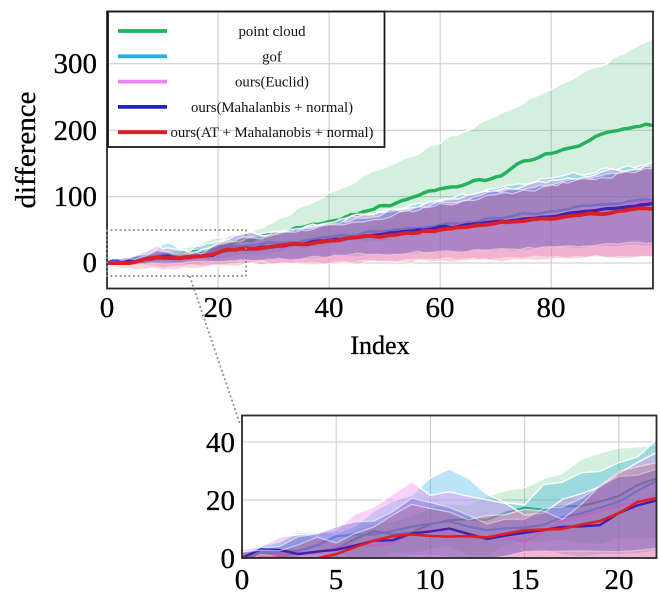 The width and height of the screenshot is (660, 601). What do you see at coordinates (26, 150) in the screenshot?
I see `svg-text: difference` at bounding box center [26, 150].